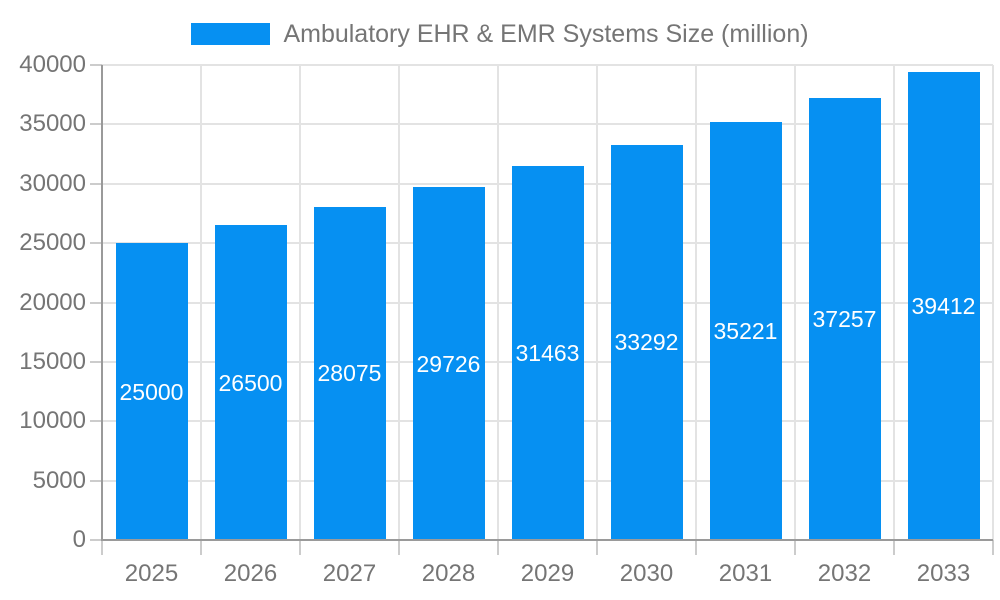 The image size is (1000, 600). What do you see at coordinates (52, 243) in the screenshot?
I see `y-tick-label: 25000` at bounding box center [52, 243].